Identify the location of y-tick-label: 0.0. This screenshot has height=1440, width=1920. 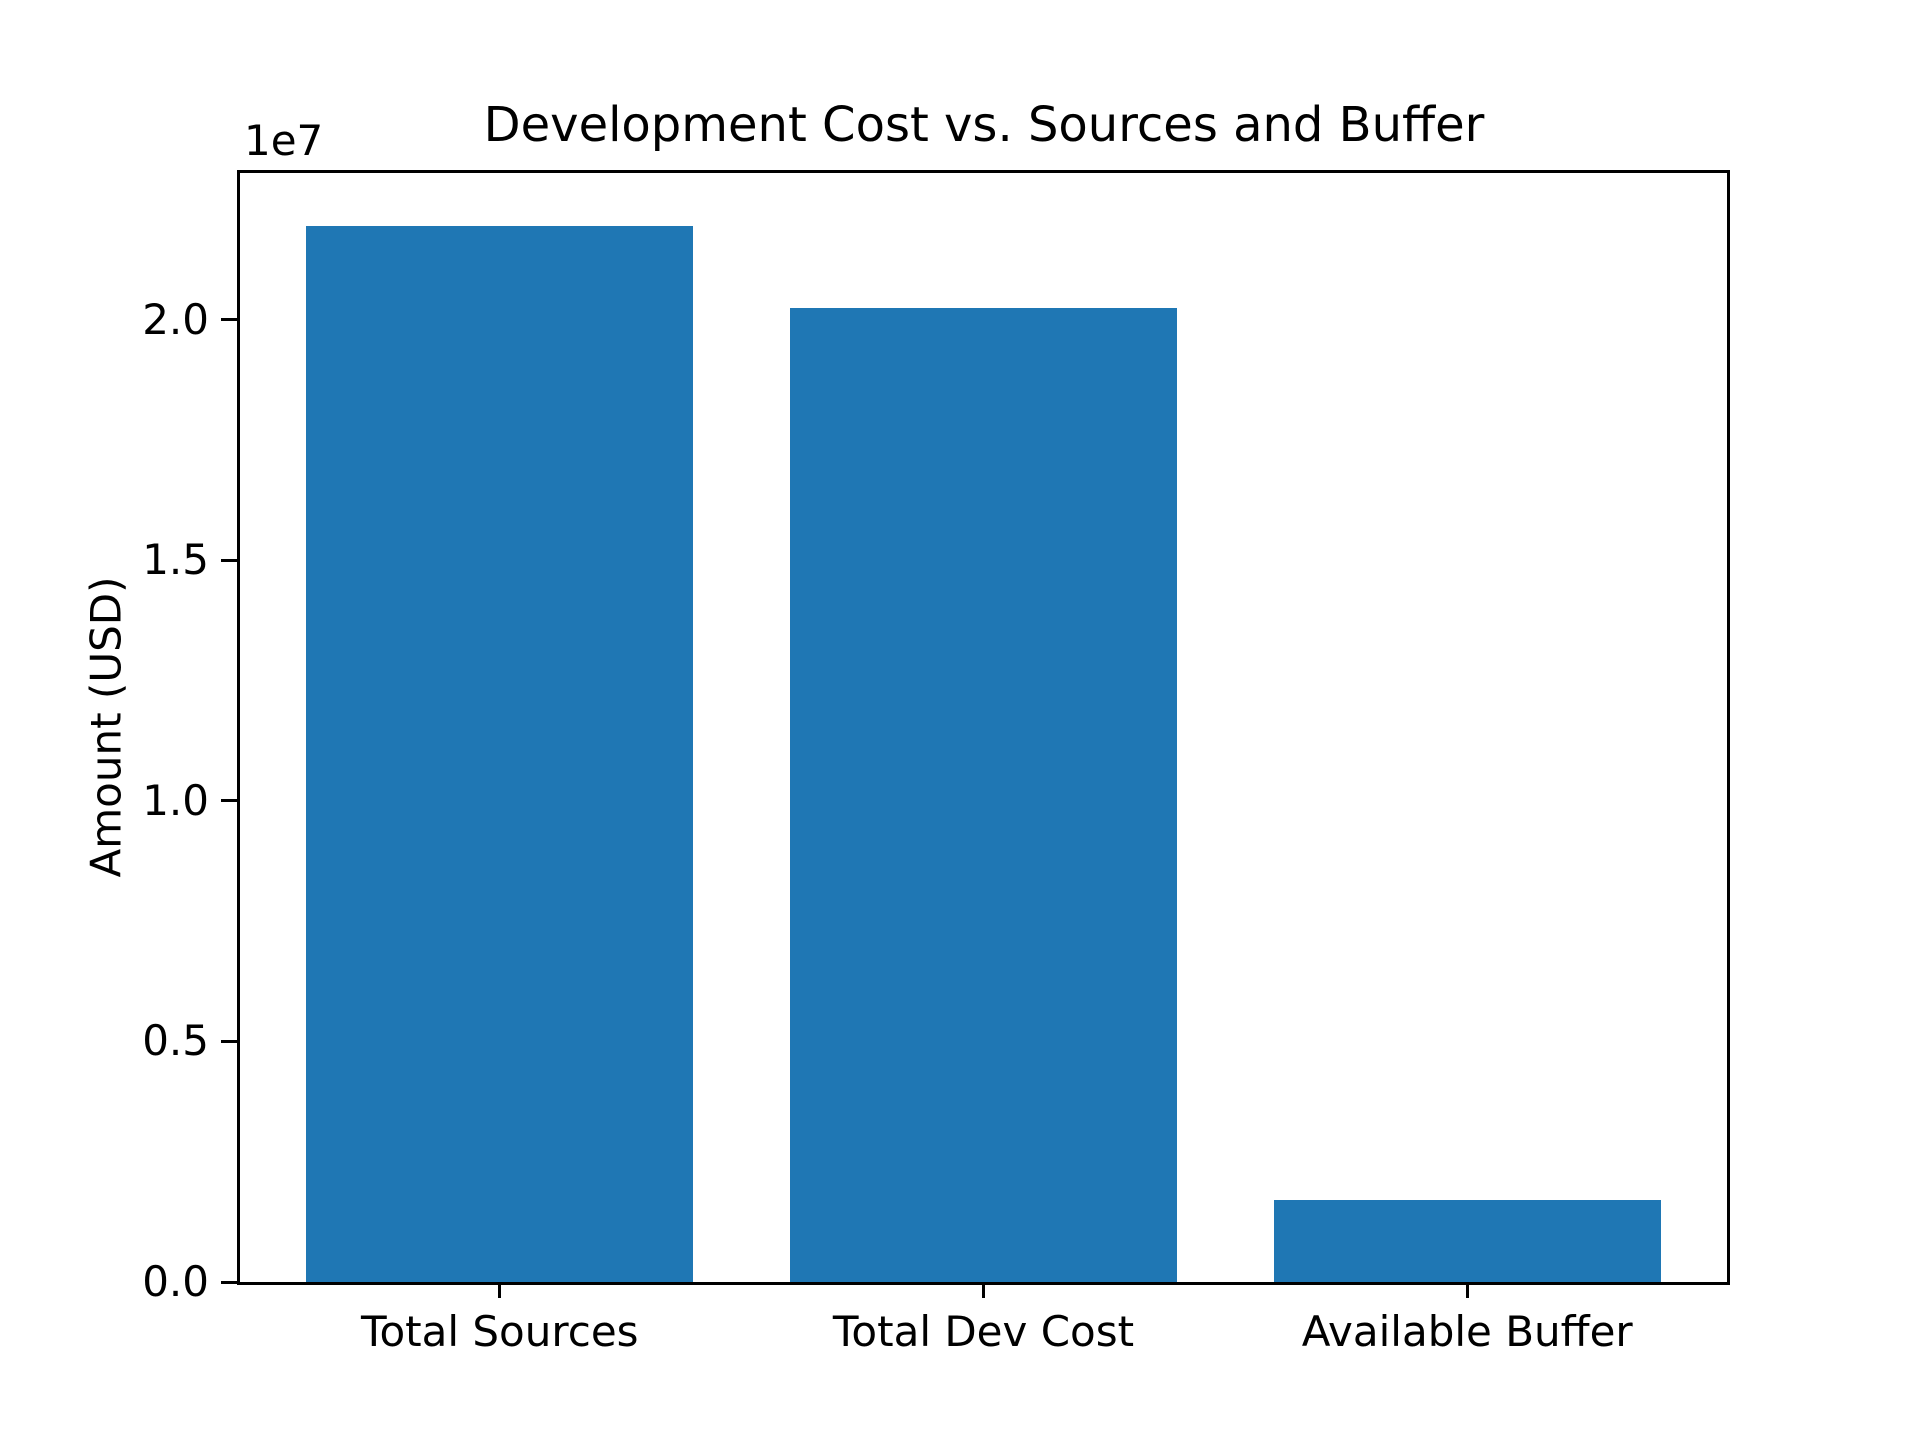
(175, 1281).